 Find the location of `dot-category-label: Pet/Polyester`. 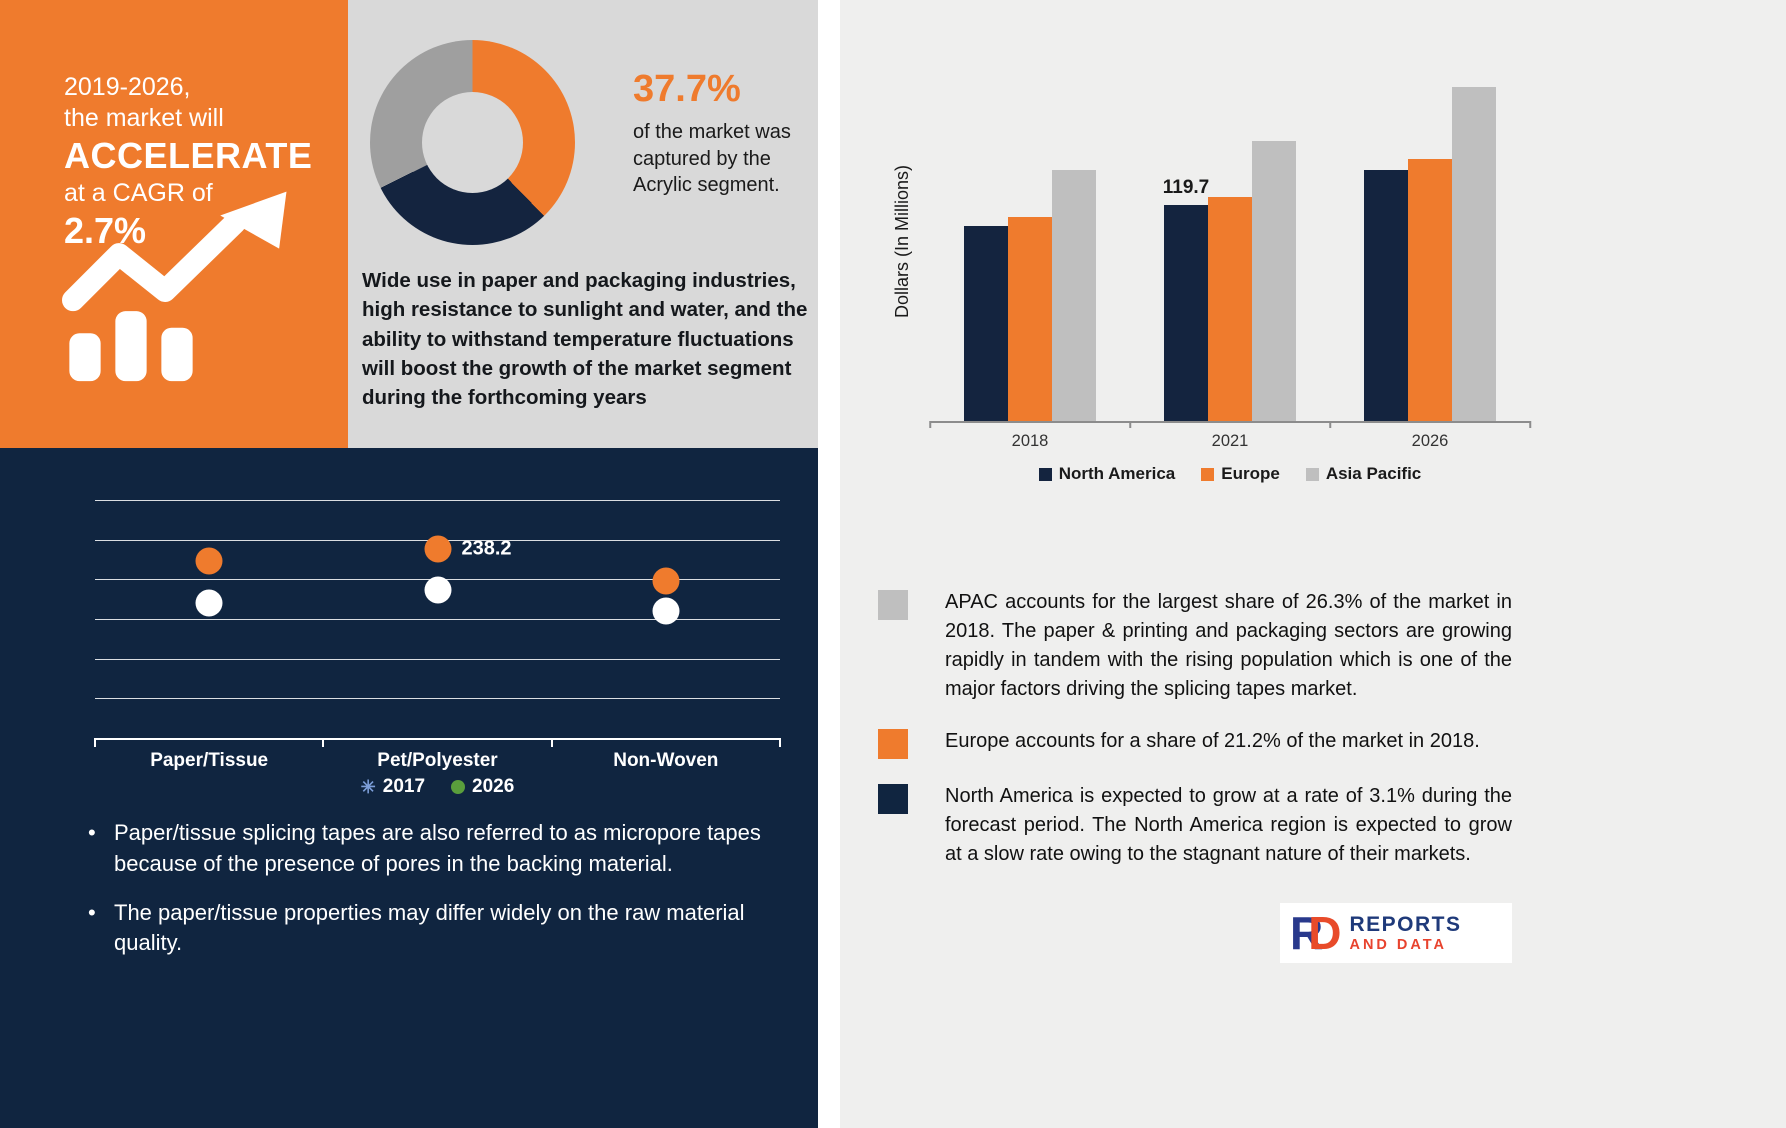

dot-category-label: Pet/Polyester is located at coordinates (437, 760).